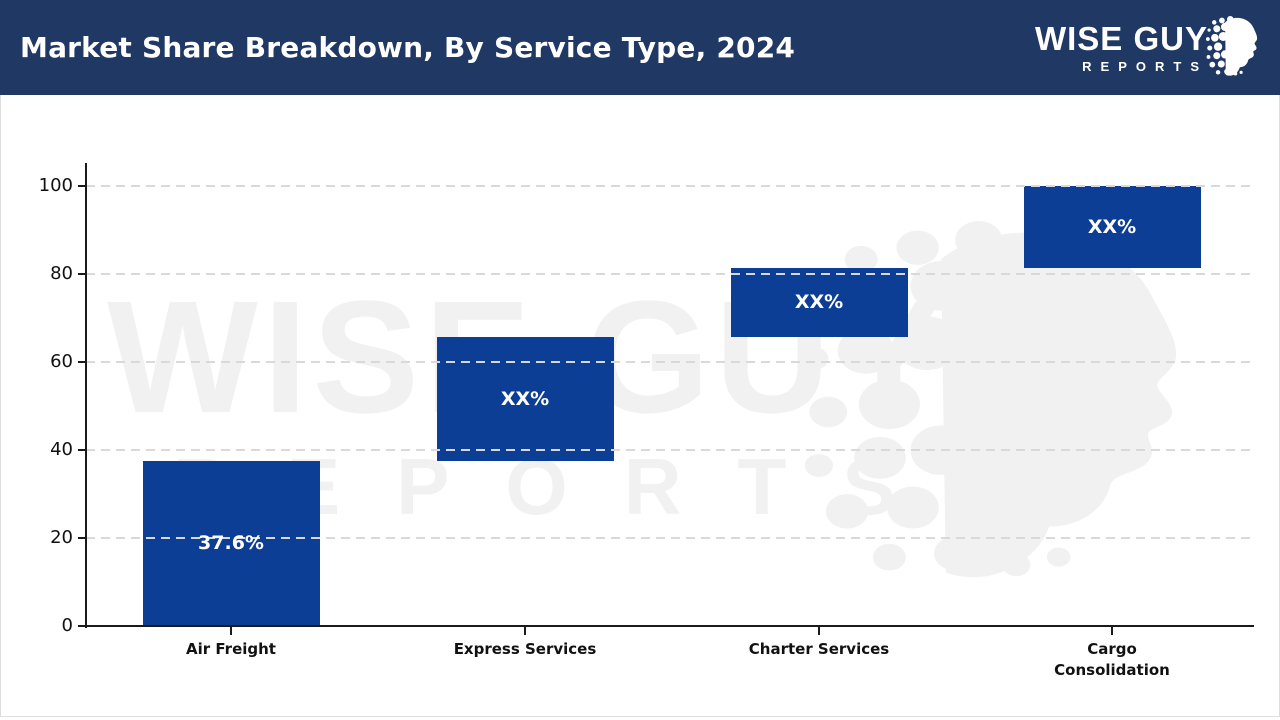 The width and height of the screenshot is (1280, 720). I want to click on x-axis-label-air-freight: Air Freight, so click(231, 649).